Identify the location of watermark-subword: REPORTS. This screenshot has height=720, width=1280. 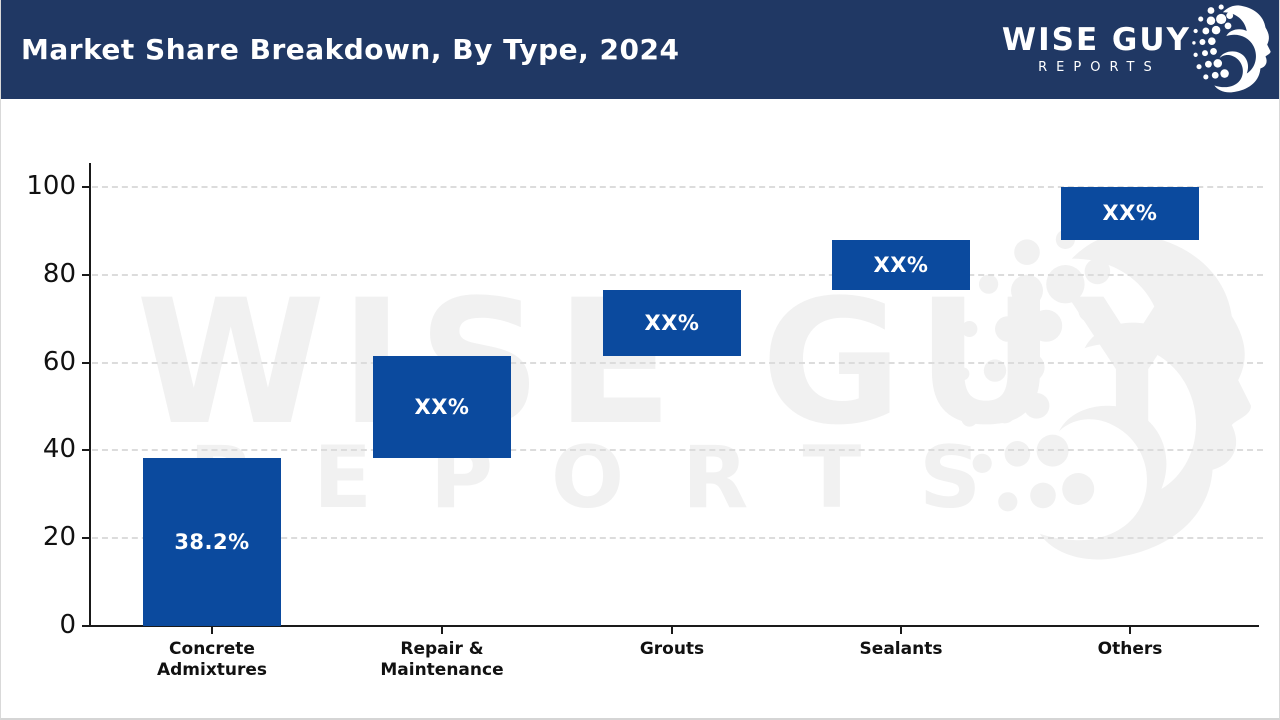
(614, 478).